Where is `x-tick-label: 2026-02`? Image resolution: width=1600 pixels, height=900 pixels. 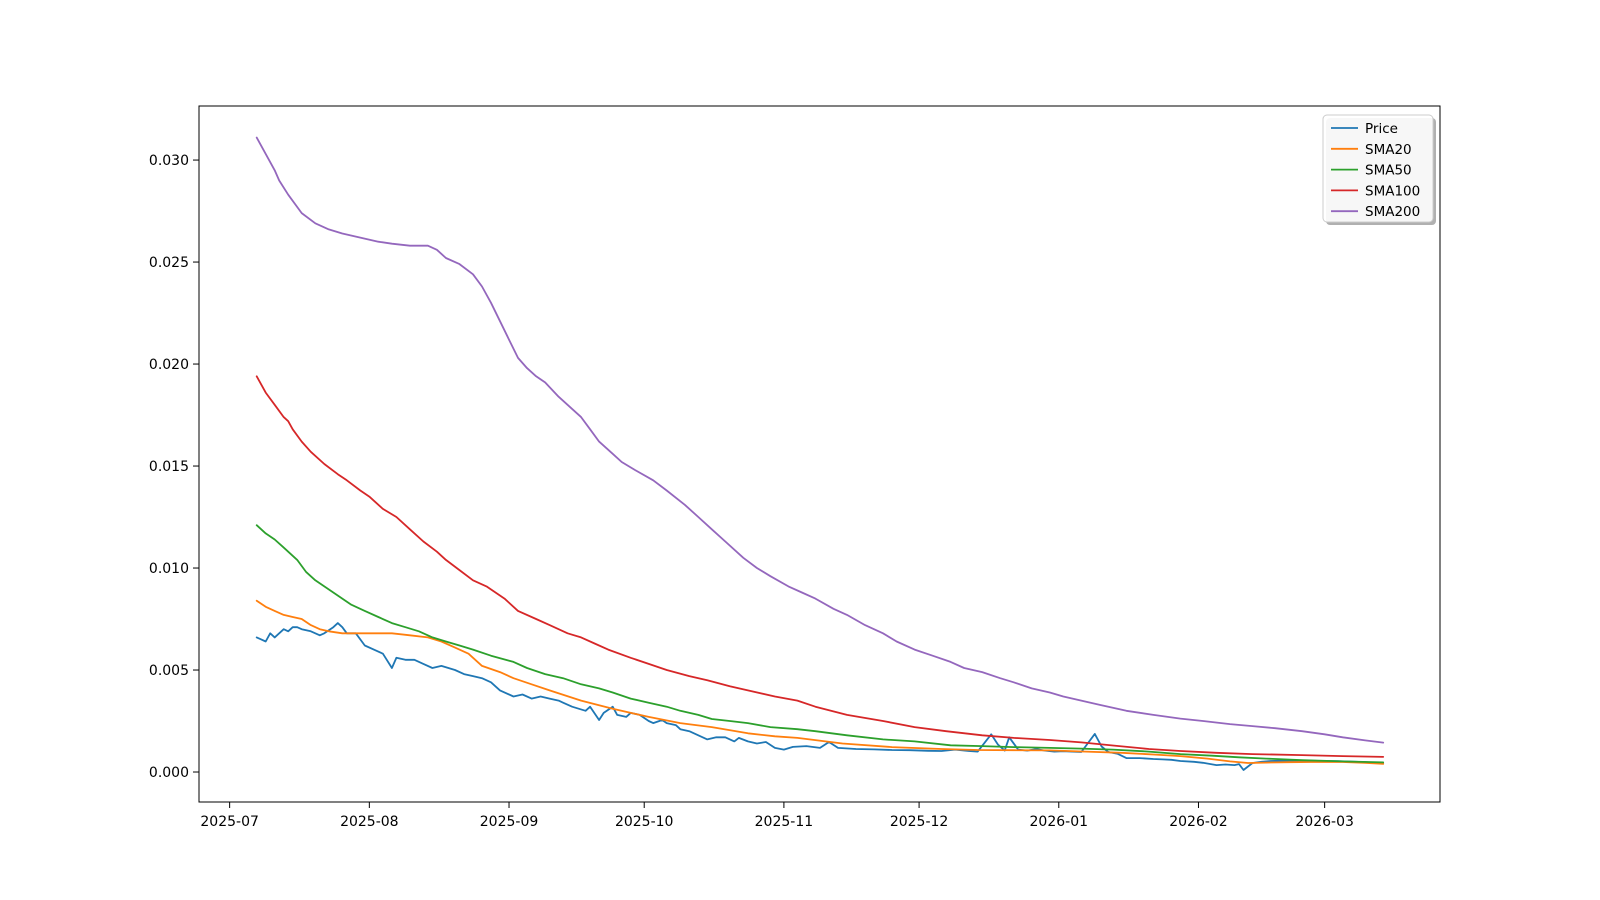 x-tick-label: 2026-02 is located at coordinates (1198, 822).